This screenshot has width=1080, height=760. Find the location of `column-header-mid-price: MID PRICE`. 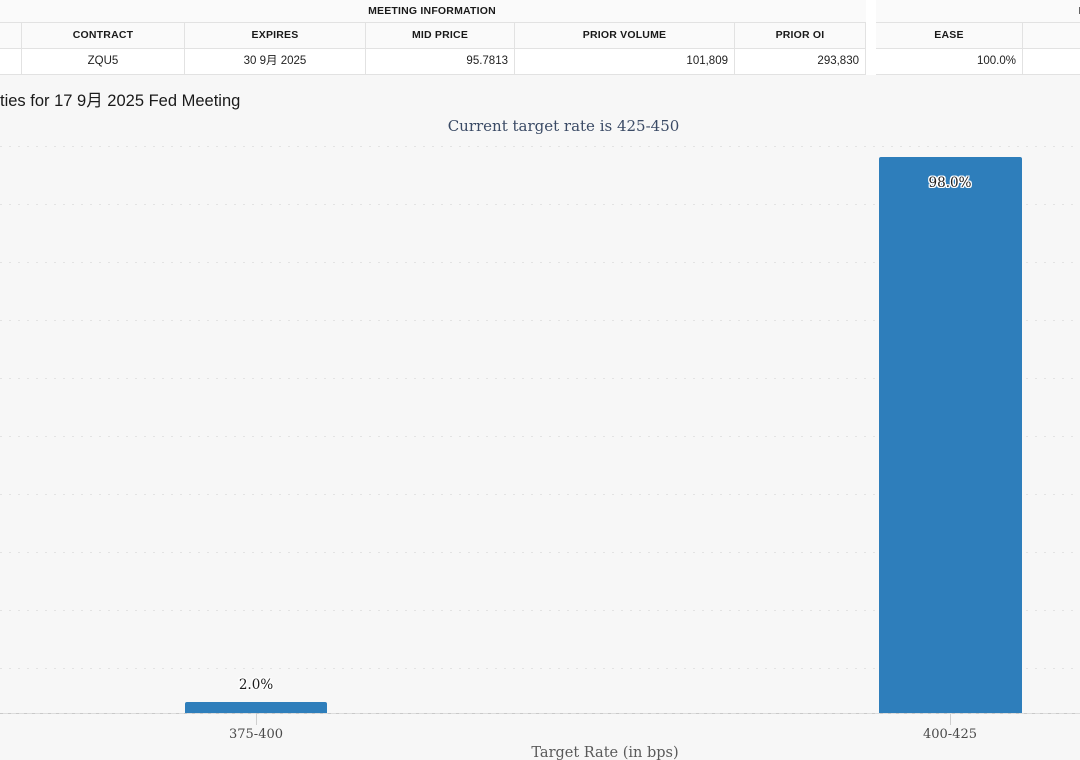

column-header-mid-price: MID PRICE is located at coordinates (440, 36).